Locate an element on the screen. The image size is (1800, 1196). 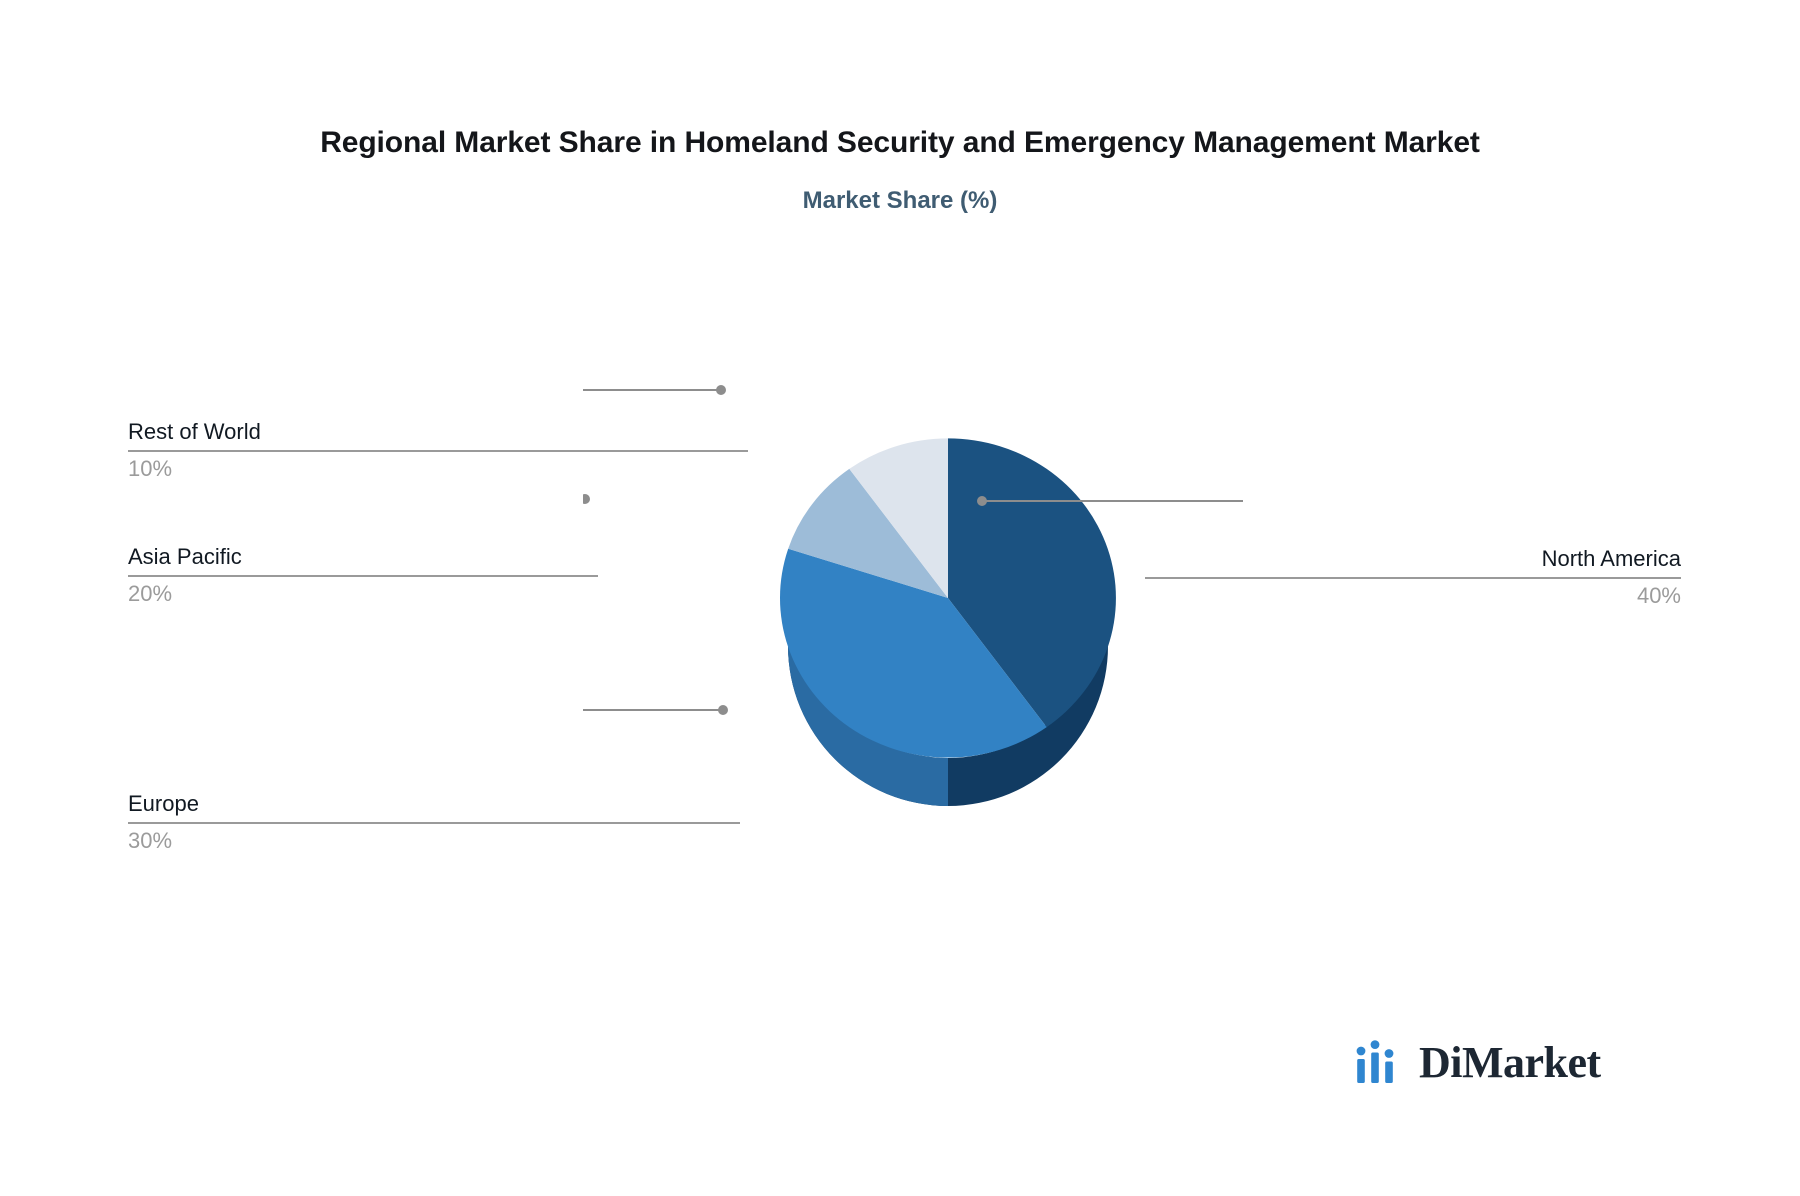
callout-rule-rest-of-world is located at coordinates (438, 450).